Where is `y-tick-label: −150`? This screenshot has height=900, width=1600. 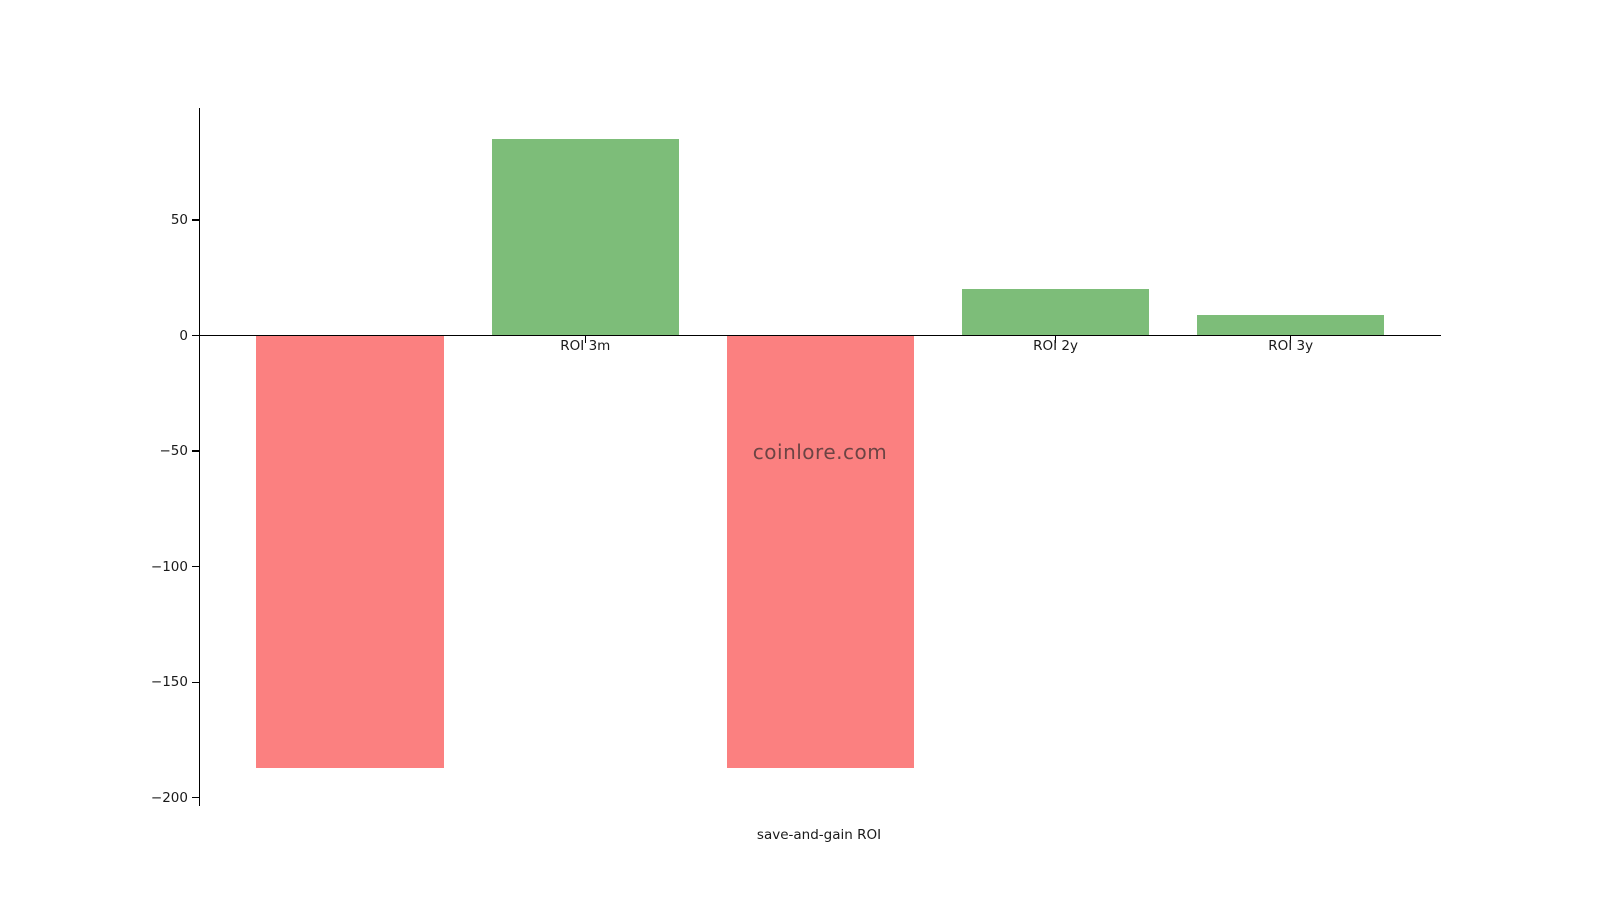
y-tick-label: −150 is located at coordinates (169, 682).